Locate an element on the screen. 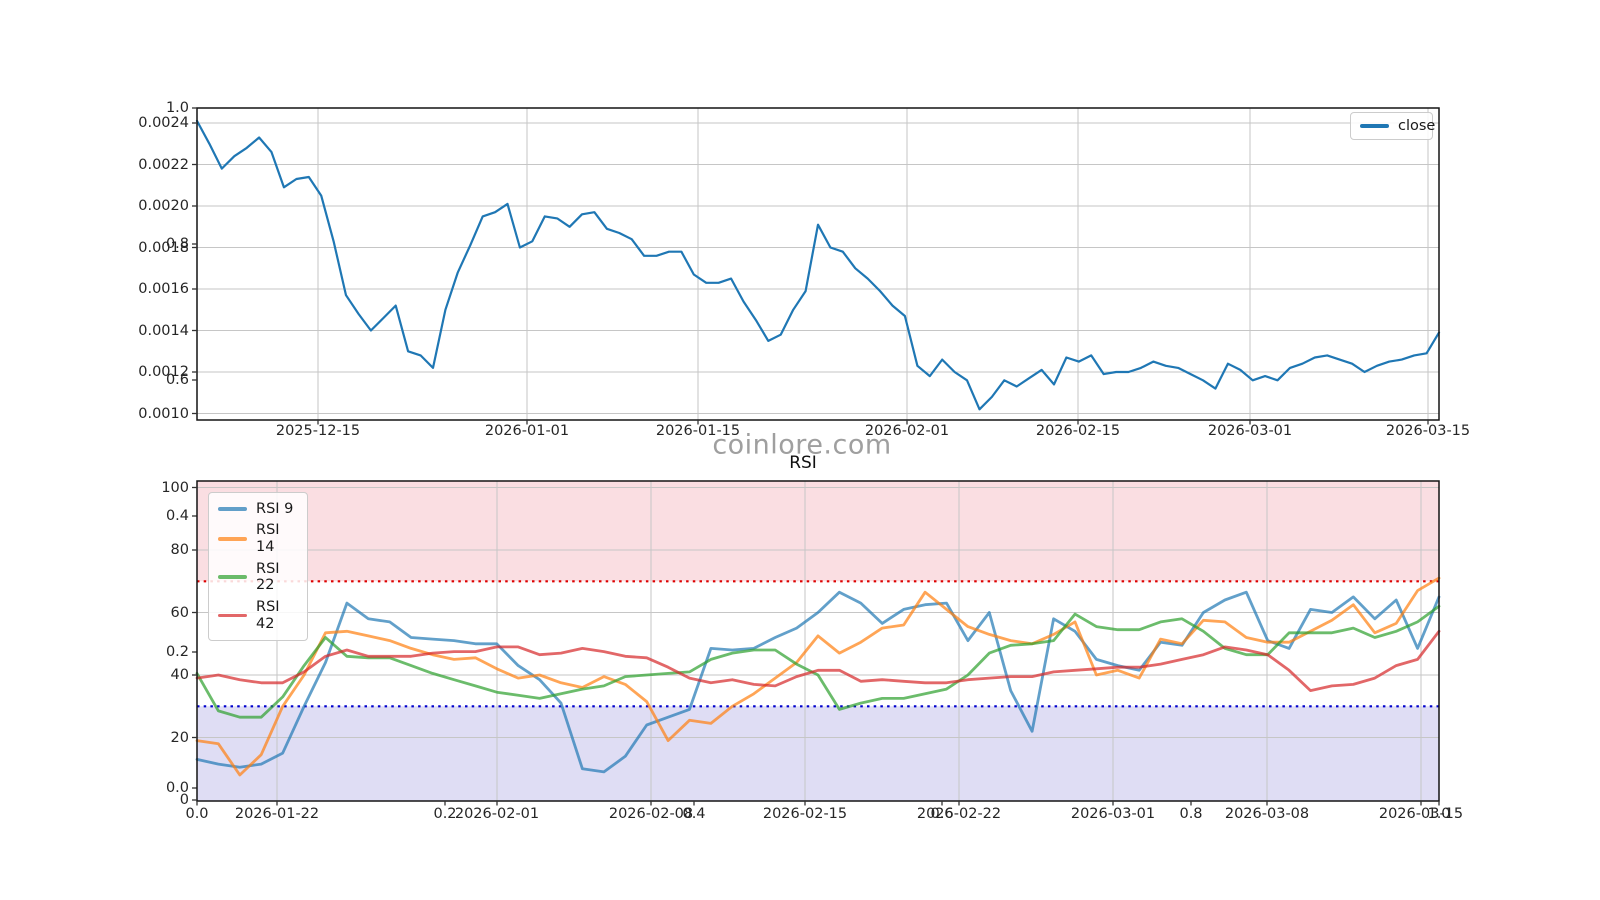 This screenshot has height=900, width=1600. rsi-legend-item: RSI 42 is located at coordinates (258, 615).